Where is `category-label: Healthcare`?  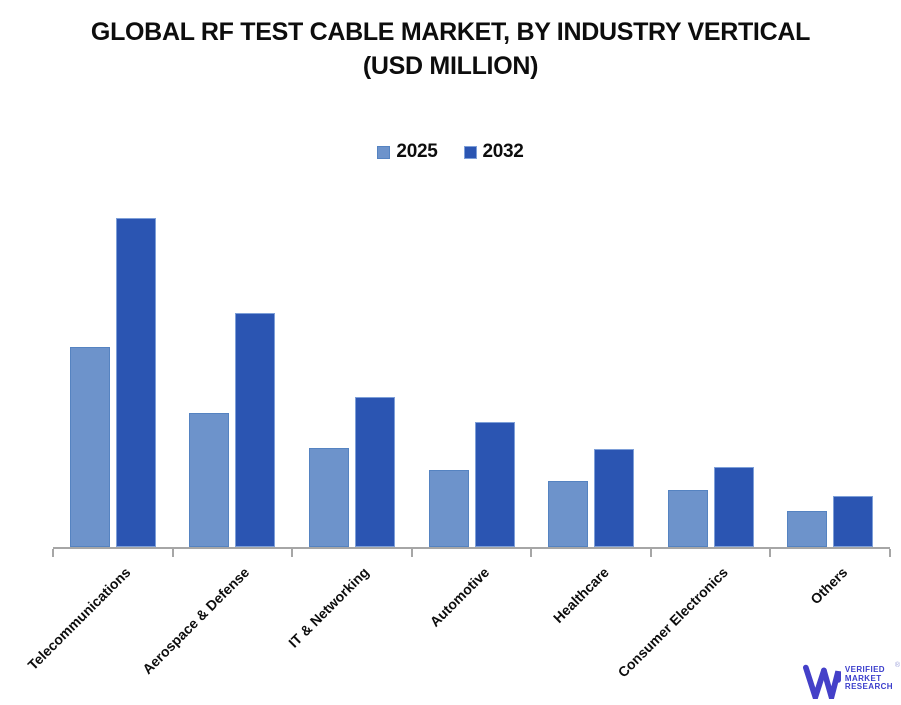 category-label: Healthcare is located at coordinates (580, 595).